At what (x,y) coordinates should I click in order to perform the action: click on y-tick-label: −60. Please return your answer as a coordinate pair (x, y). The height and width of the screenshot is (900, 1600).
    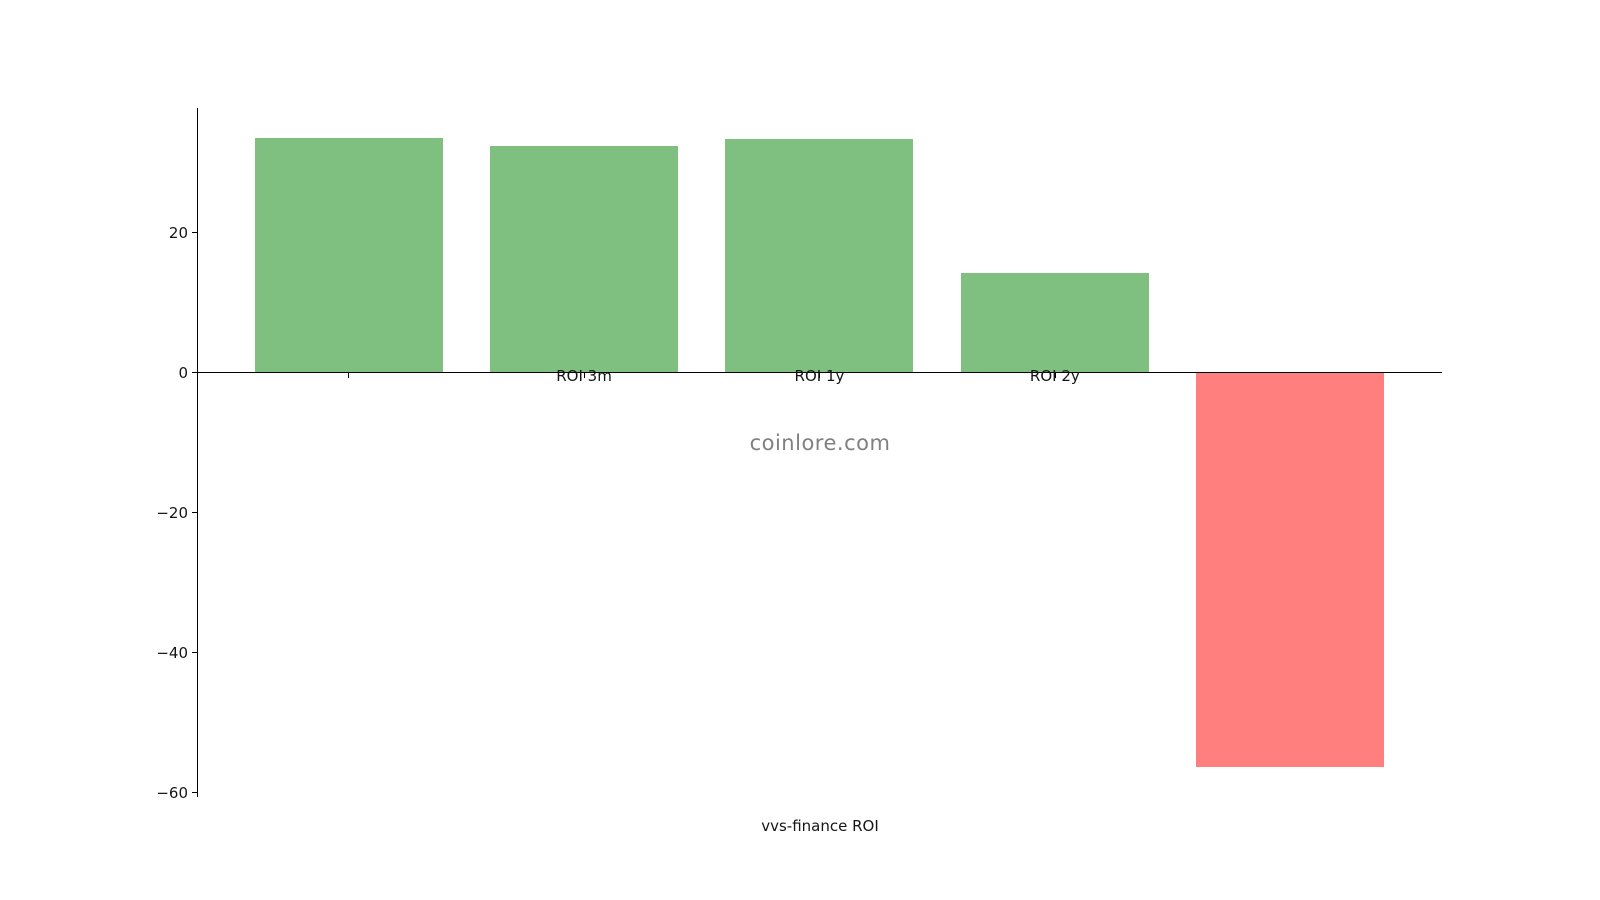
    Looking at the image, I should click on (172, 792).